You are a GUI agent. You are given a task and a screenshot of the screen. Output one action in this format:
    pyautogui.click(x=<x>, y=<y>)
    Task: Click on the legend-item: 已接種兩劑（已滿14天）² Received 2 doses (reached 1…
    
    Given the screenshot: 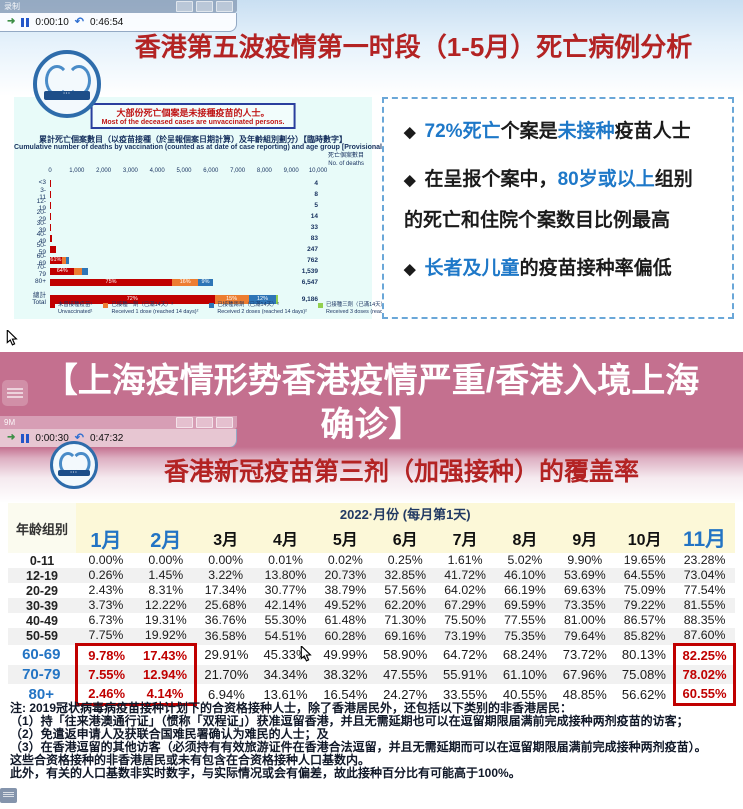 What is the action you would take?
    pyautogui.click(x=258, y=309)
    